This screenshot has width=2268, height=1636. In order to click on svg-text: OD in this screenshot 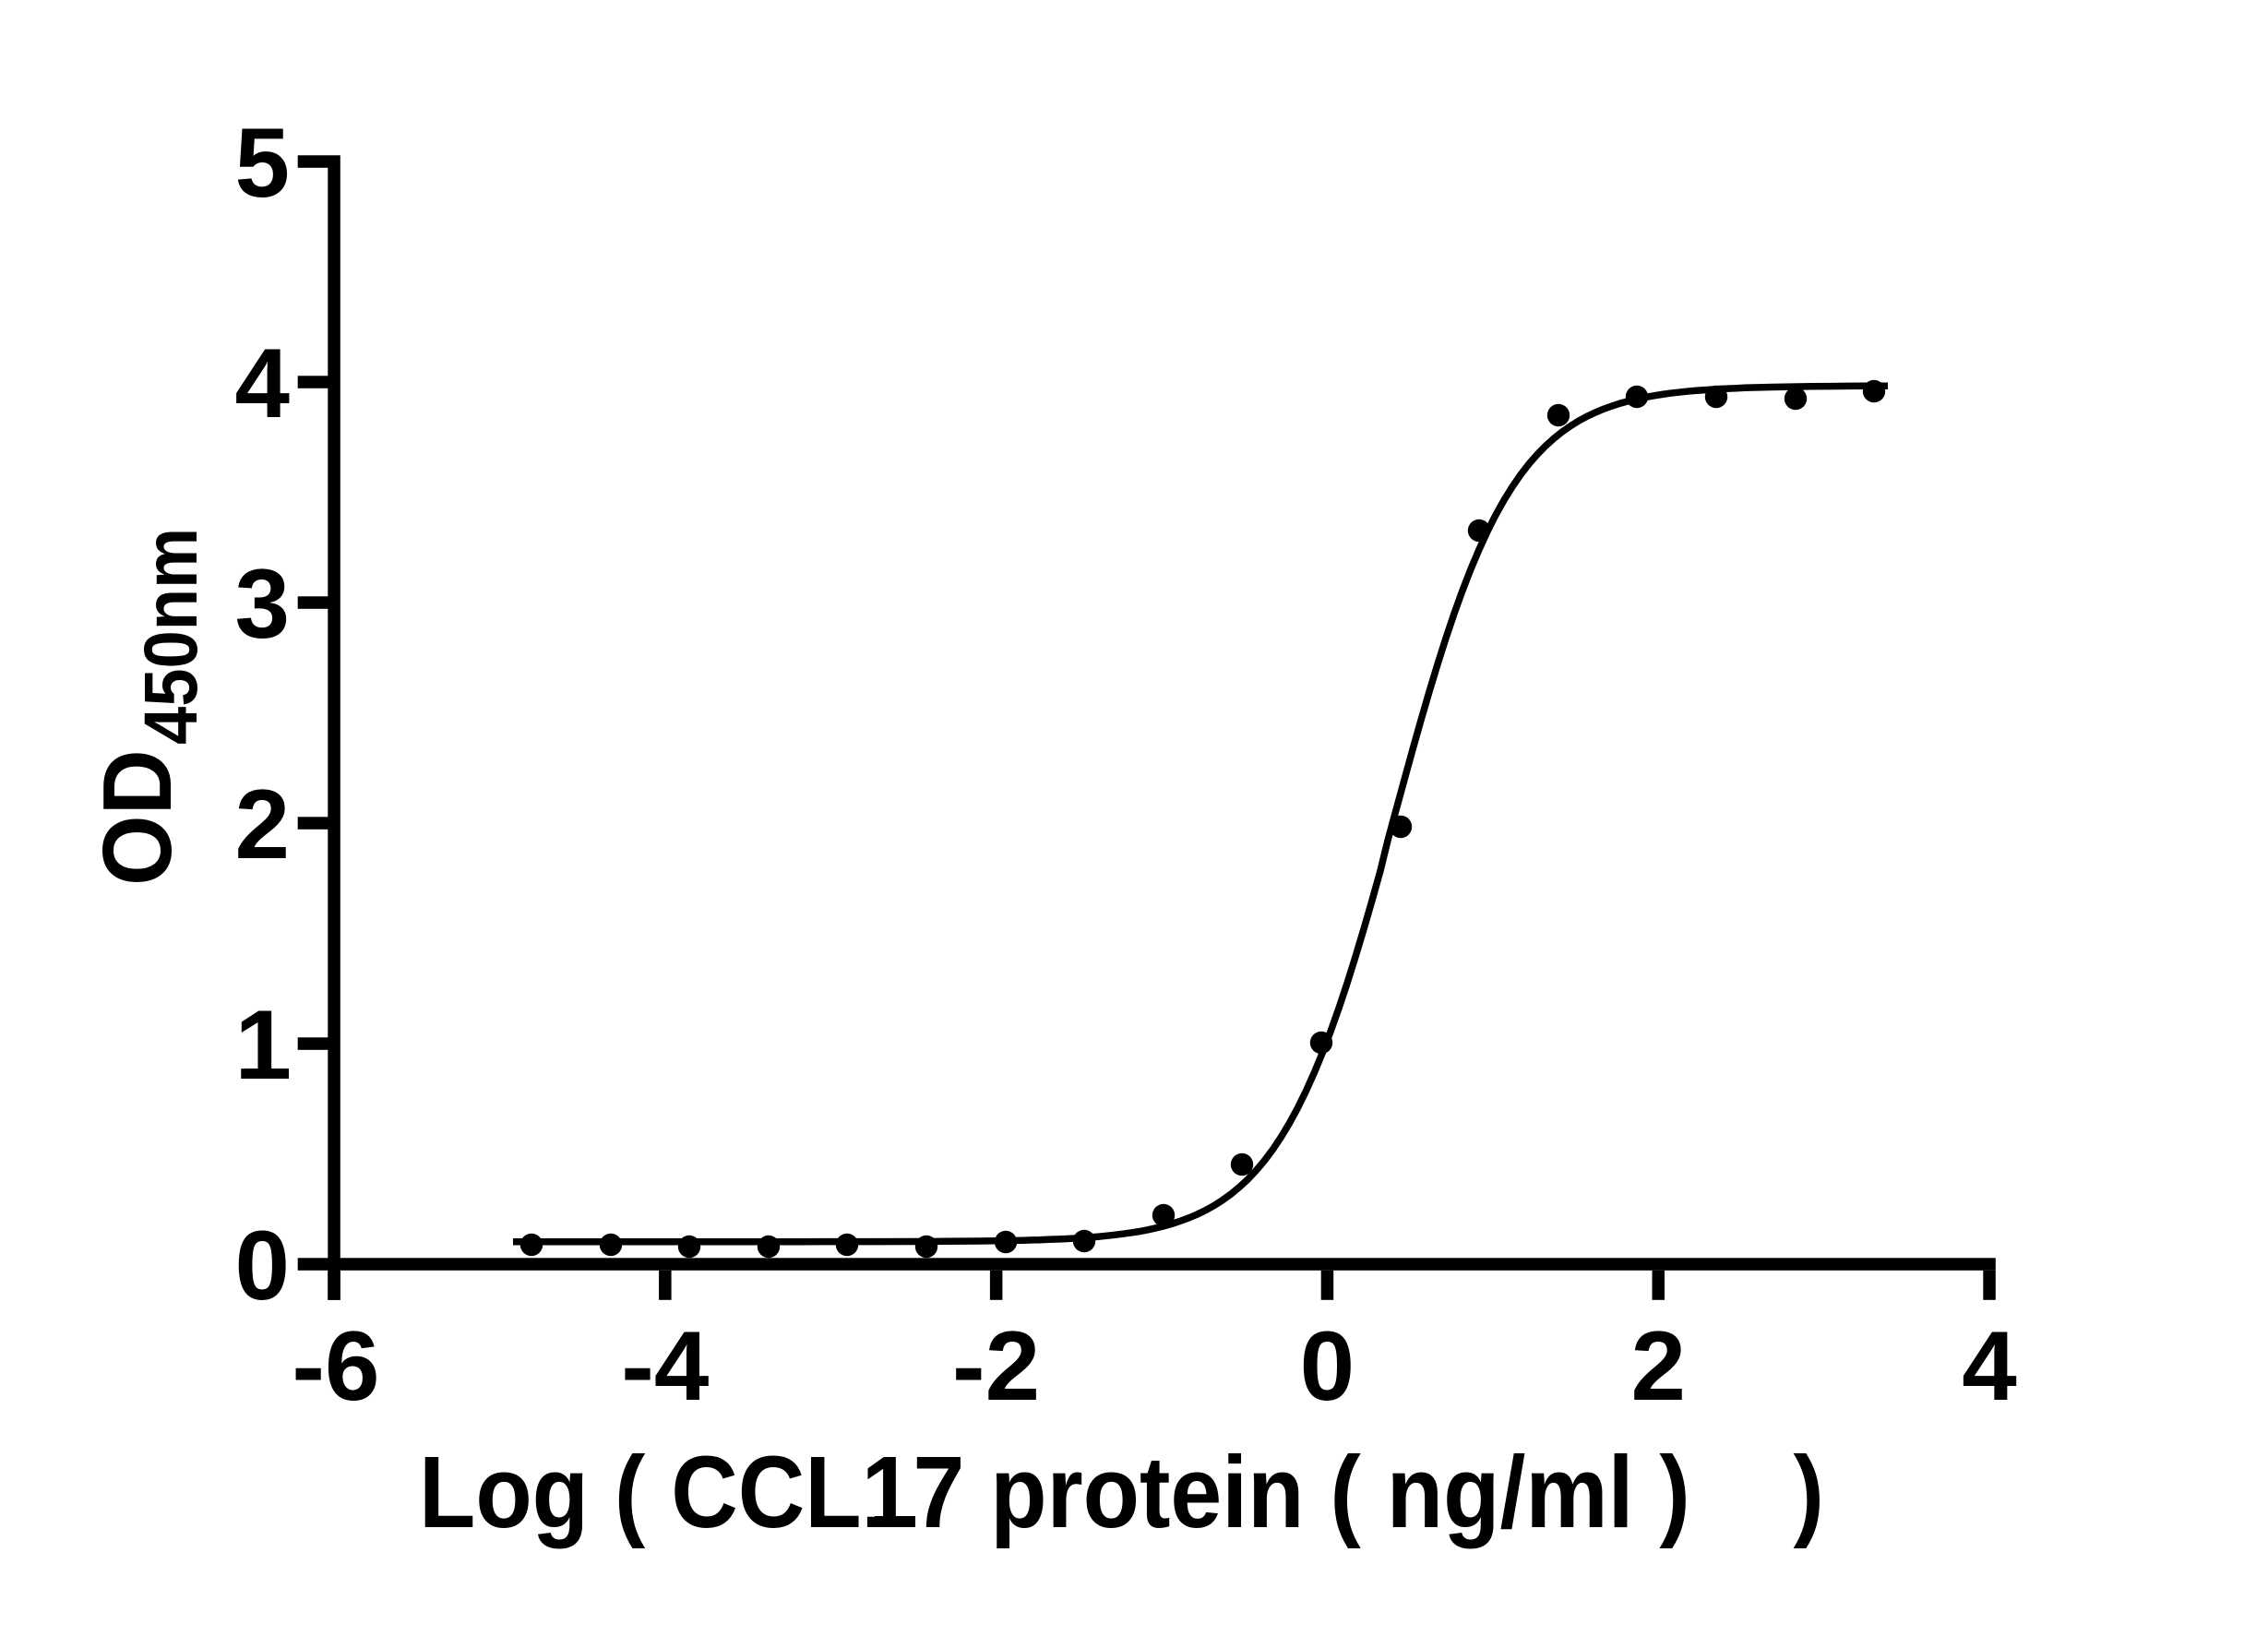, I will do `click(137, 817)`.